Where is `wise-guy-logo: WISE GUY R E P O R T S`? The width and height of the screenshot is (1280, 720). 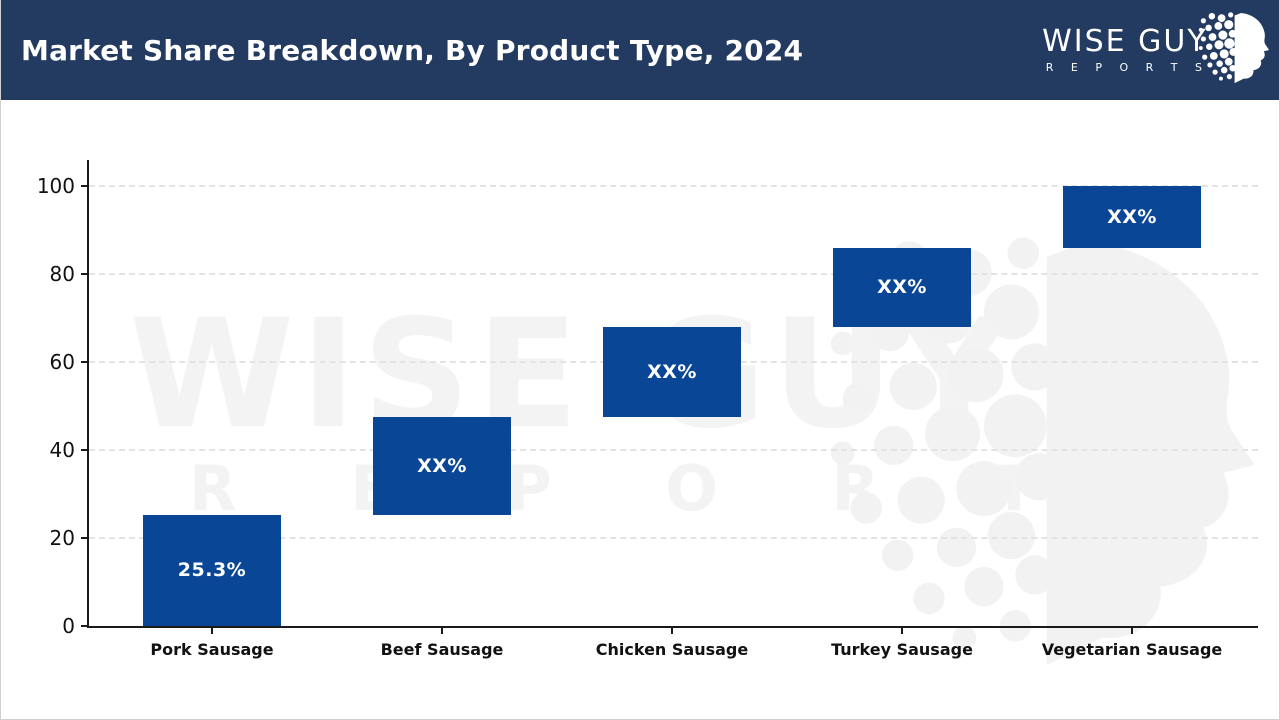 wise-guy-logo: WISE GUY R E P O R T S is located at coordinates (1156, 50).